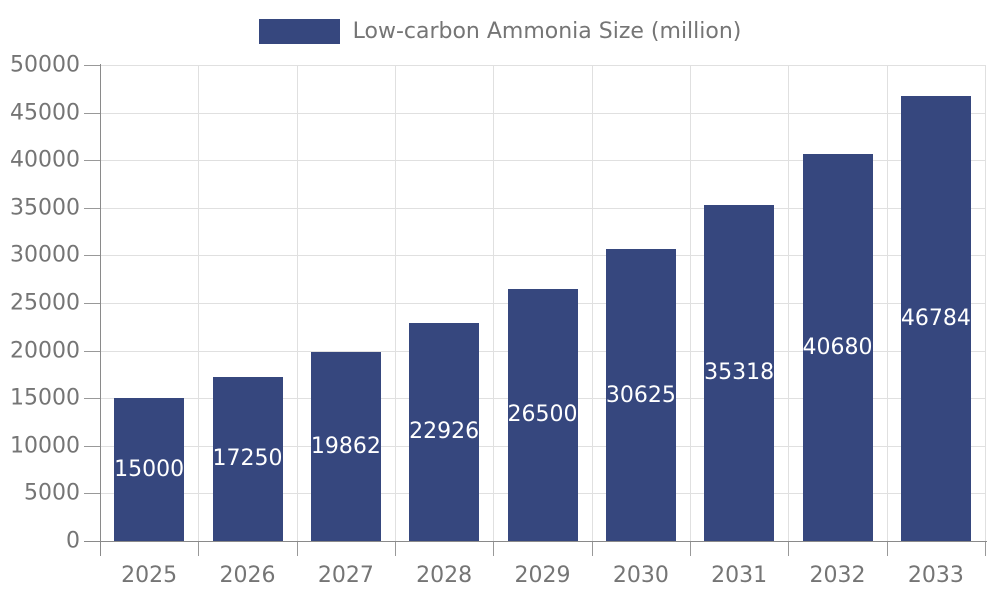 The width and height of the screenshot is (1000, 600). I want to click on bar-value-label: 40680, so click(837, 347).